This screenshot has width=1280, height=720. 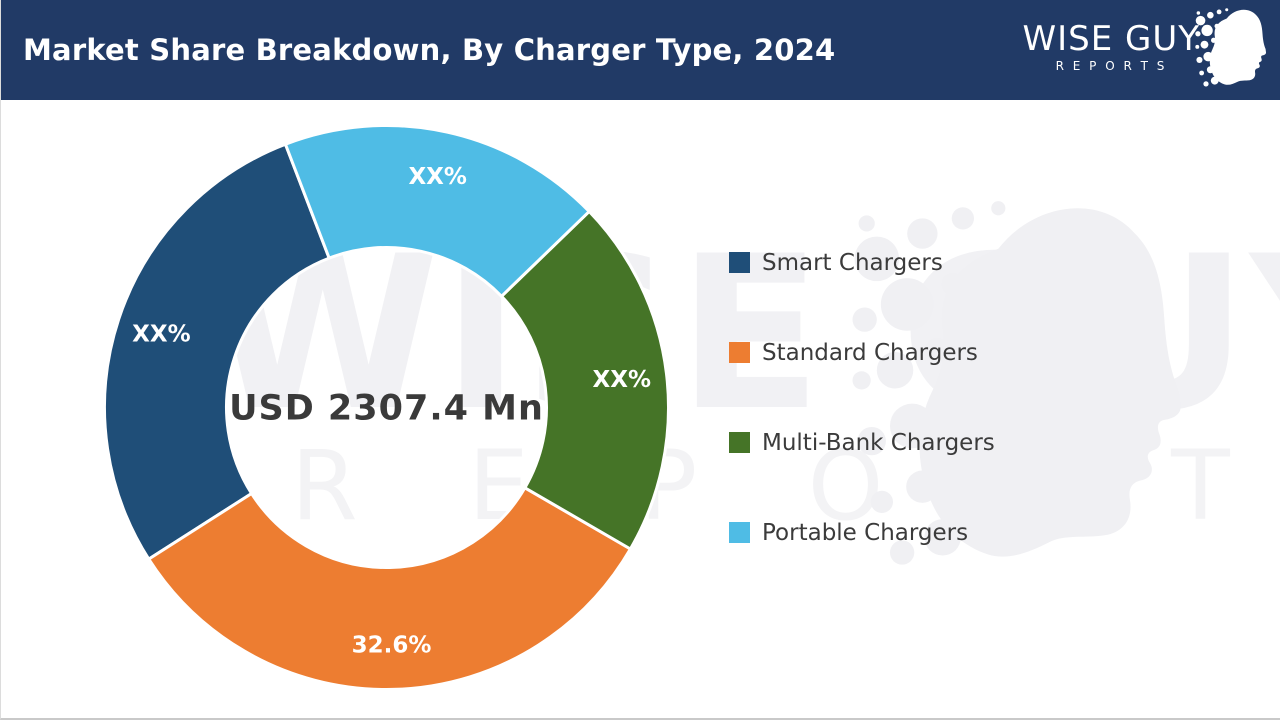 I want to click on brand-face-icon, so click(x=1230, y=47).